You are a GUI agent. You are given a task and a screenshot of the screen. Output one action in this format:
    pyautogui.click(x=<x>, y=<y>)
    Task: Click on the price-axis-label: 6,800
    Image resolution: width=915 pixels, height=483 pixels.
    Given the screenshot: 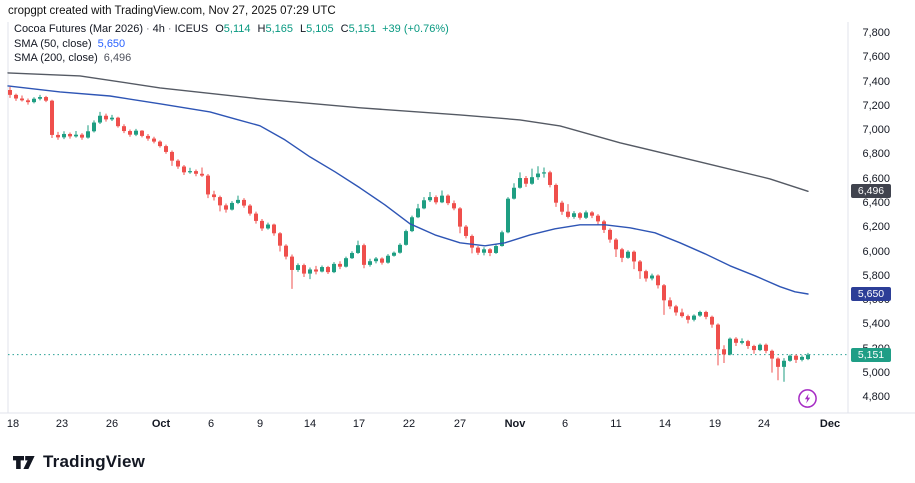 What is the action you would take?
    pyautogui.click(x=876, y=154)
    